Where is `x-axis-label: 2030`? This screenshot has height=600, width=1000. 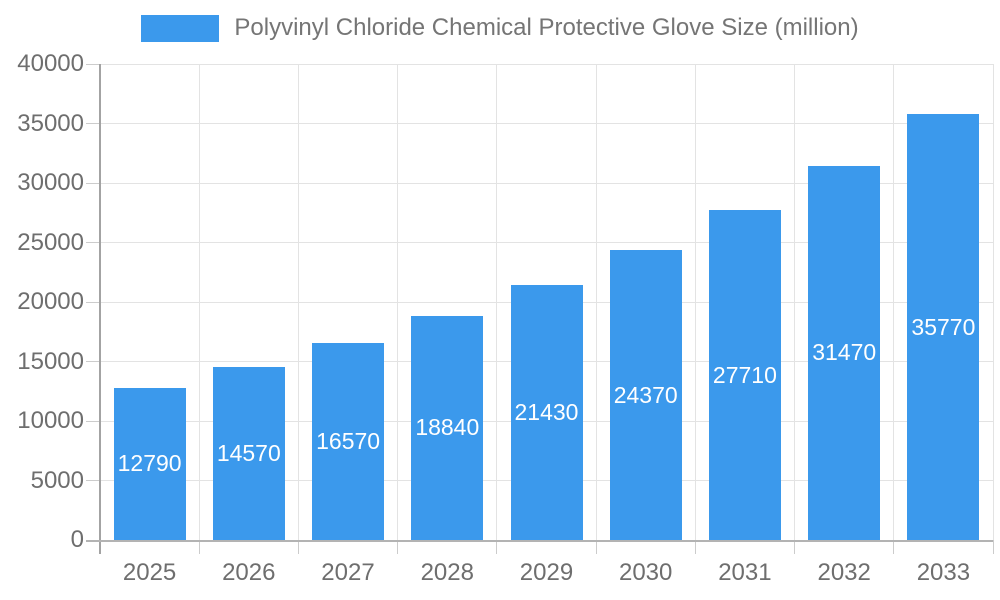 x-axis-label: 2030 is located at coordinates (645, 572).